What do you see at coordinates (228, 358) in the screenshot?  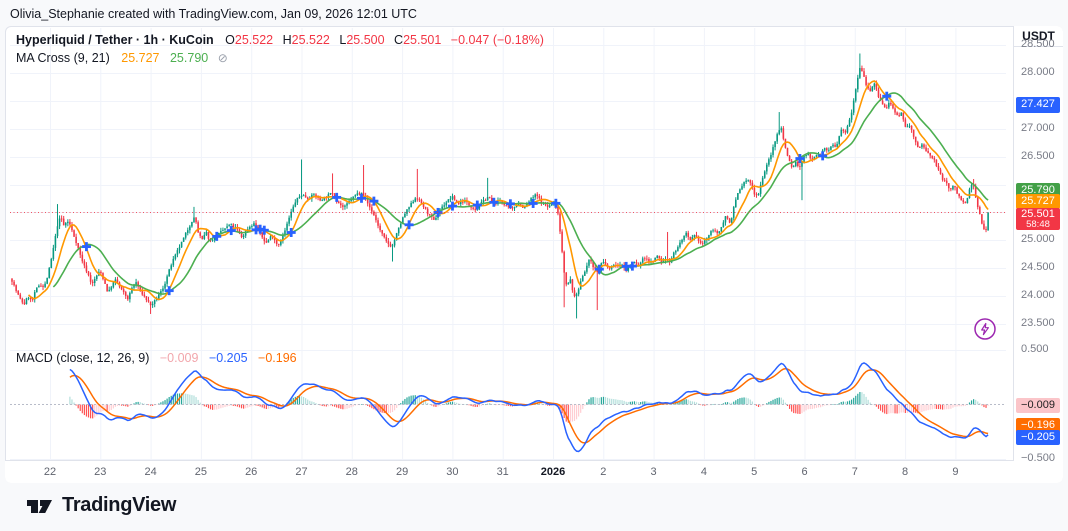 I see `macd-line-value: −0.205` at bounding box center [228, 358].